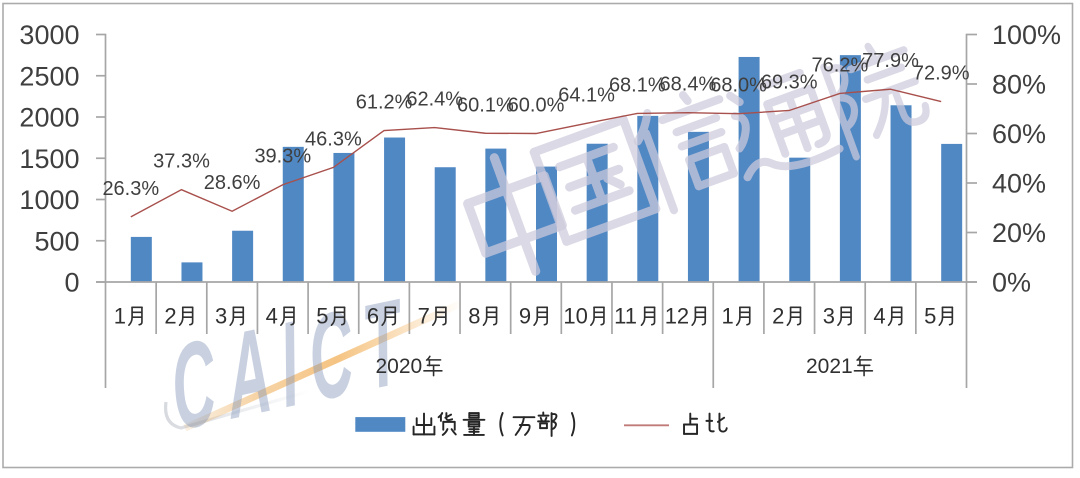 The image size is (1080, 478). What do you see at coordinates (625, 316) in the screenshot?
I see `svg-text: 11` at bounding box center [625, 316].